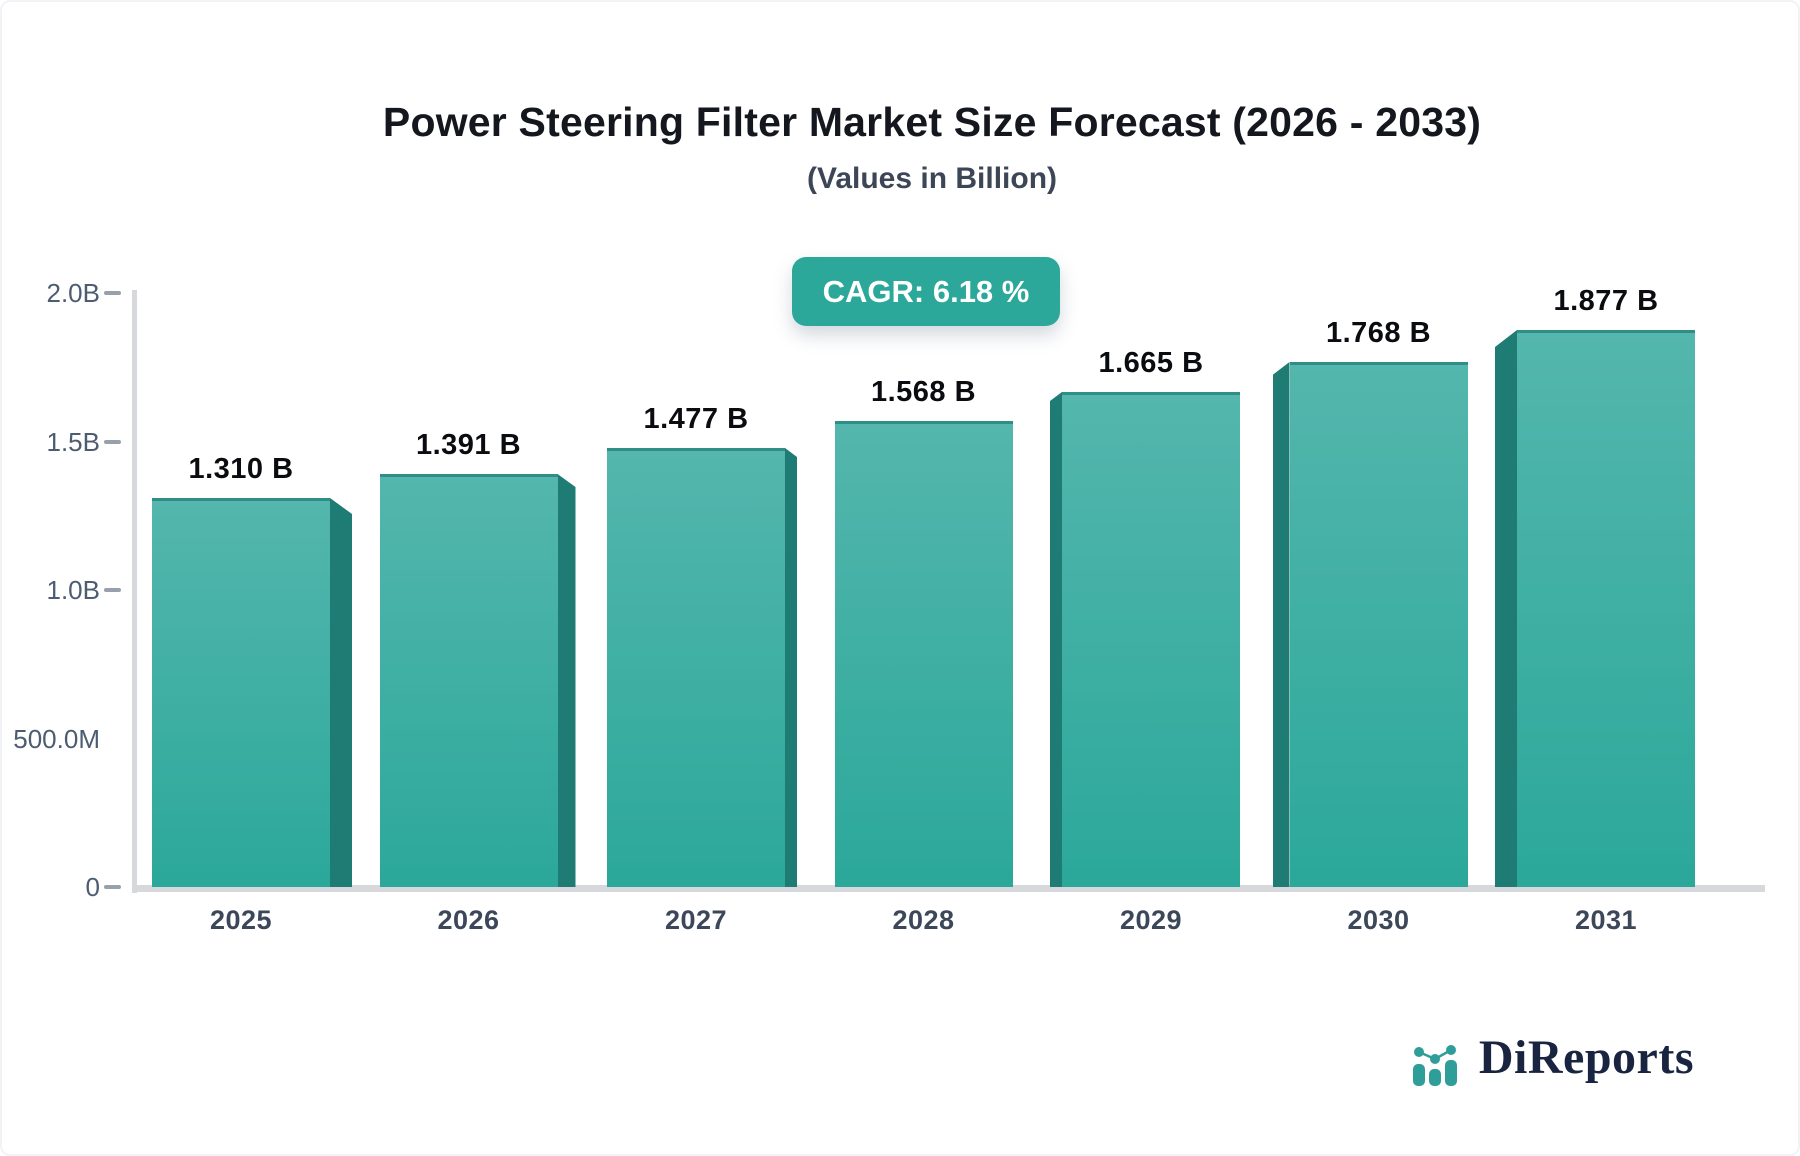 Image resolution: width=1800 pixels, height=1156 pixels. Describe the element at coordinates (923, 392) in the screenshot. I see `bar-value-label: 1.568 B` at that location.